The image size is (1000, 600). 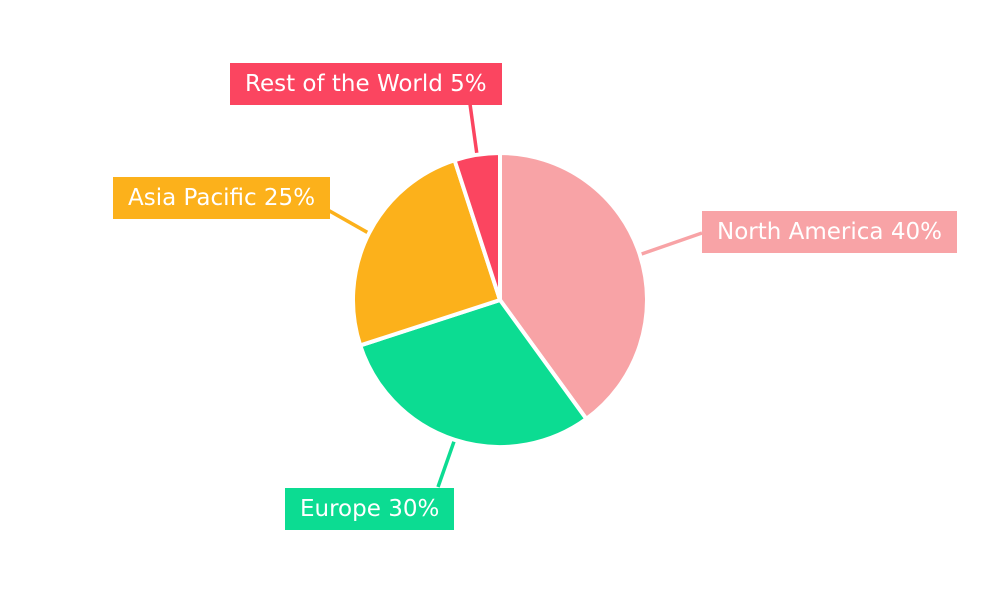 I want to click on leader-line-rest-of-the-world, so click(x=473, y=129).